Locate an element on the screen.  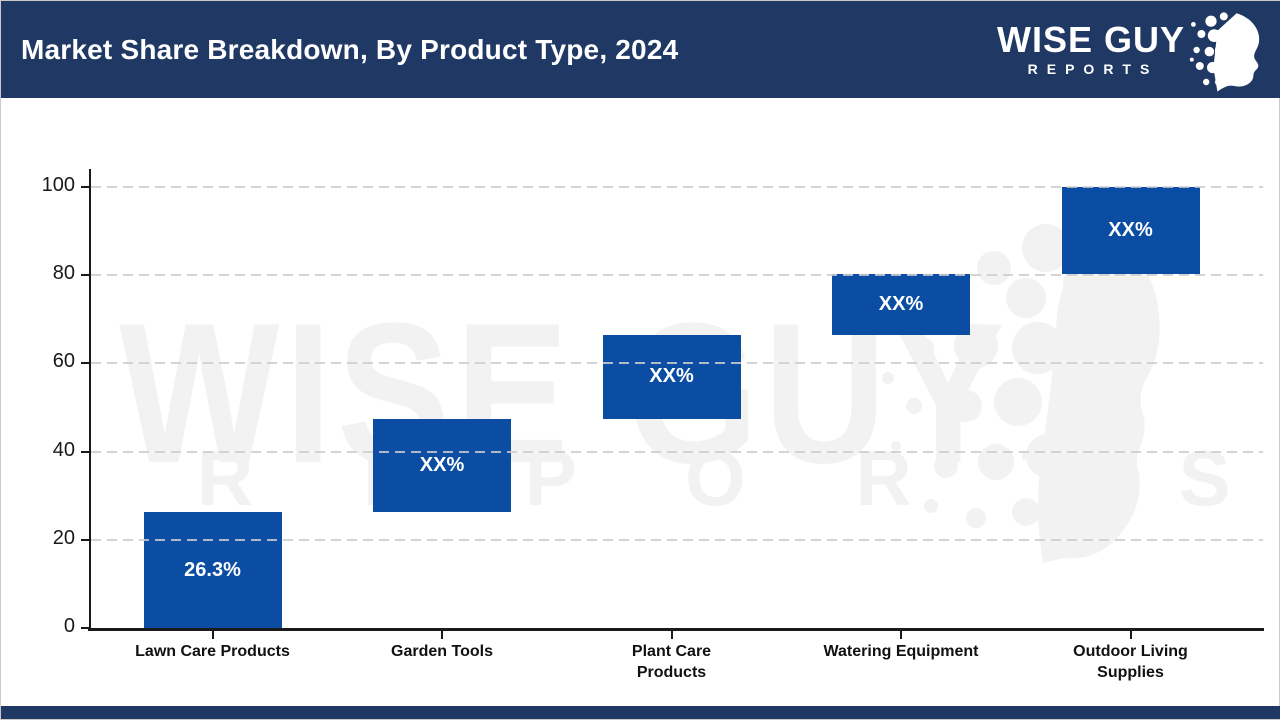
bar-outdoor-living-supplies: XX% is located at coordinates (1130, 231).